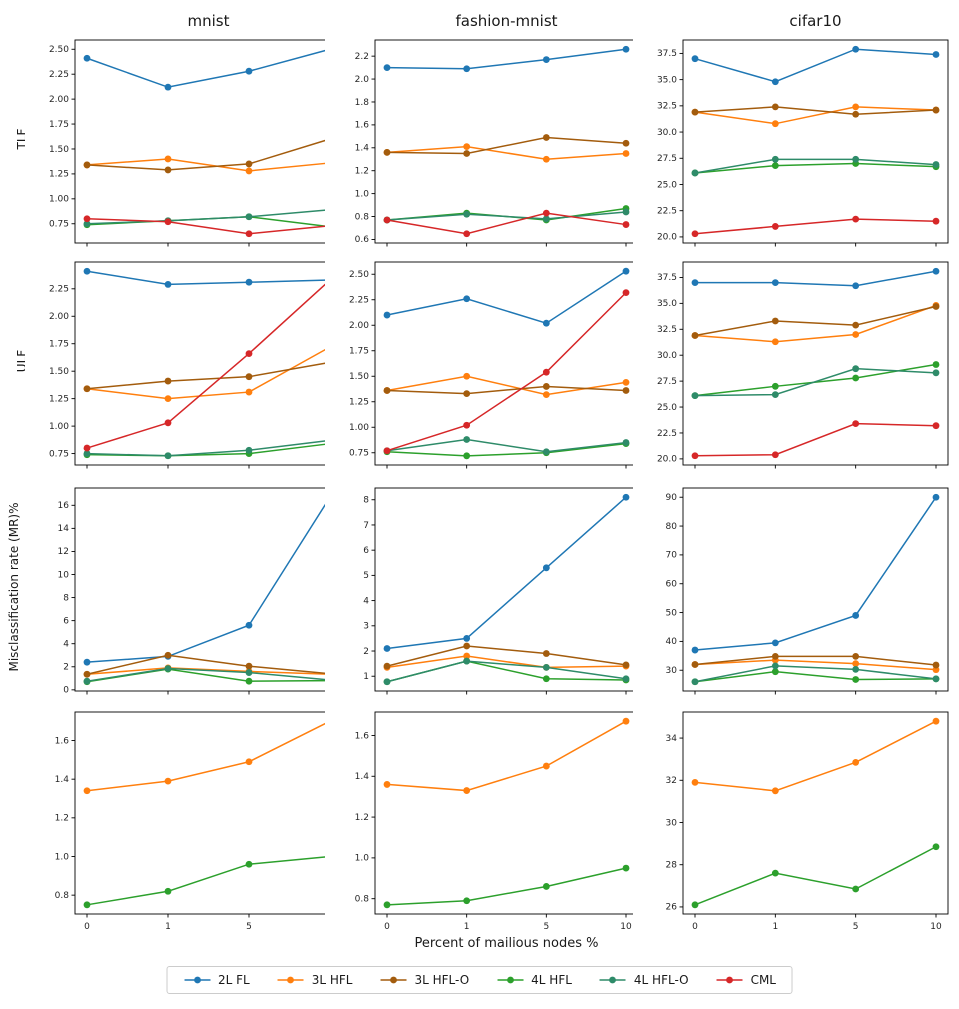 The width and height of the screenshot is (959, 1009). What do you see at coordinates (362, 240) in the screenshot?
I see `svg-text: 0.6` at bounding box center [362, 240].